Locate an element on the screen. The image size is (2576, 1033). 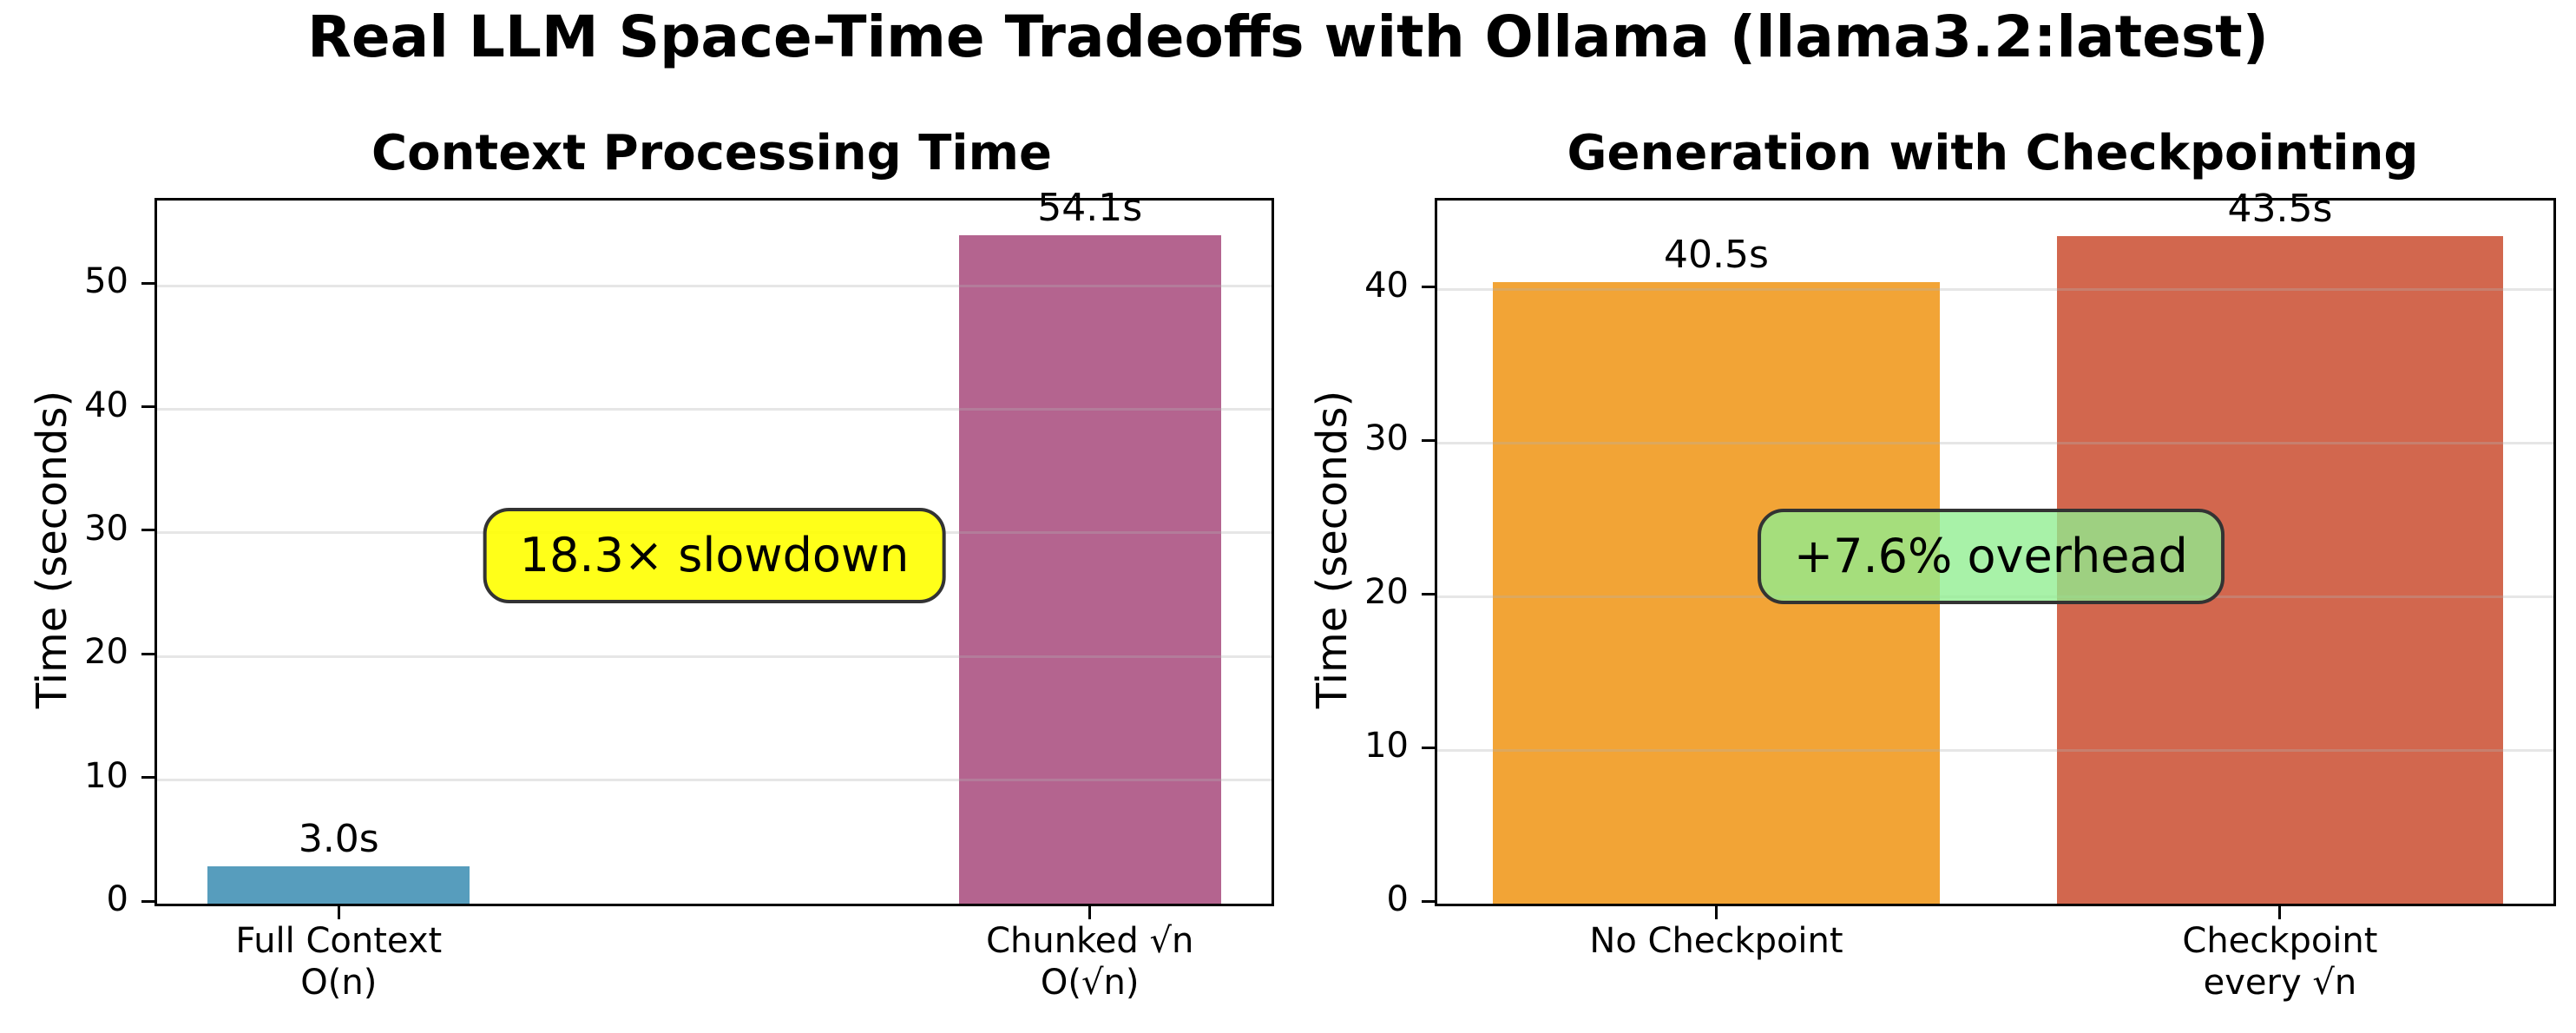
x-tick-label-1: Checkpoint every √n is located at coordinates (2280, 961).